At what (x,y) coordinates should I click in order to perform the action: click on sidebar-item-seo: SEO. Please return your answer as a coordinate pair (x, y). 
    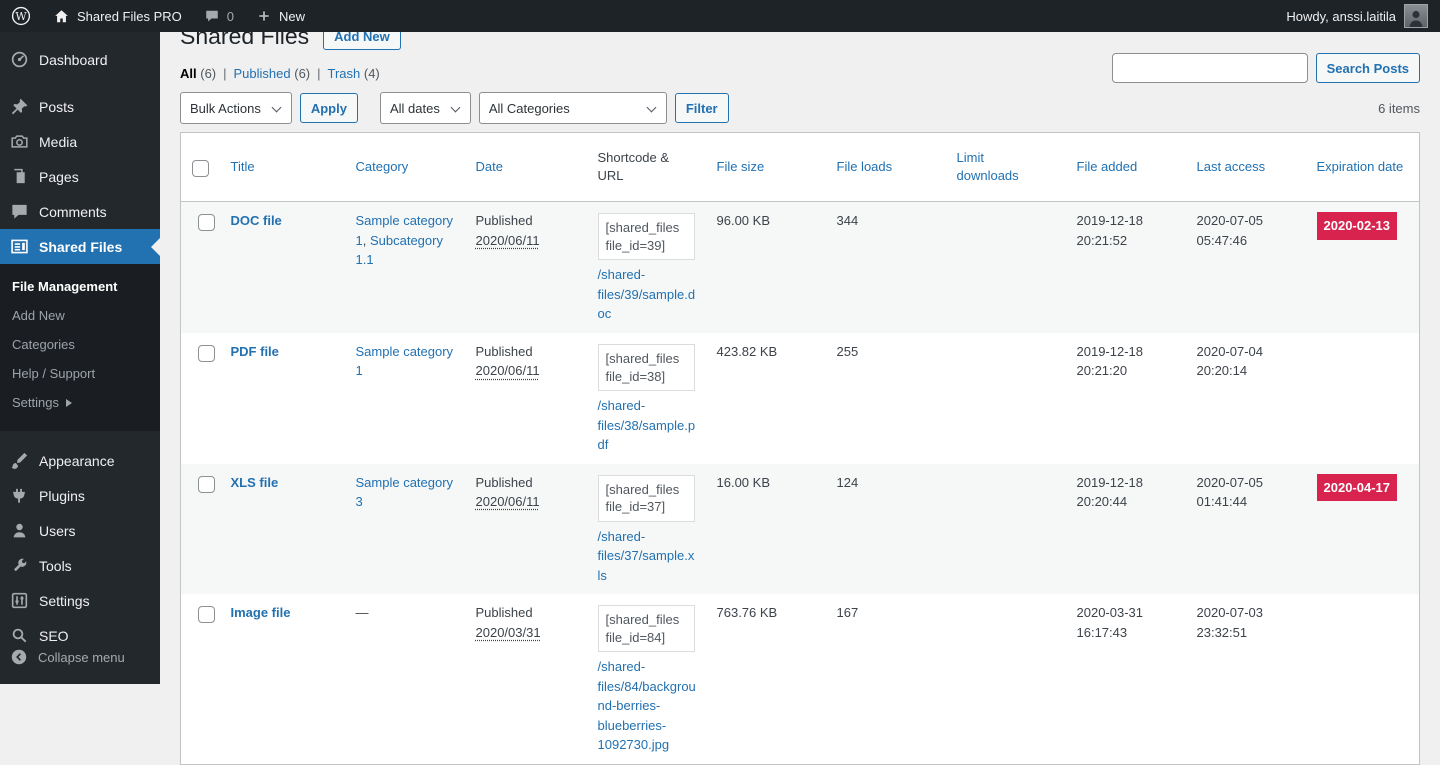
    Looking at the image, I should click on (80, 635).